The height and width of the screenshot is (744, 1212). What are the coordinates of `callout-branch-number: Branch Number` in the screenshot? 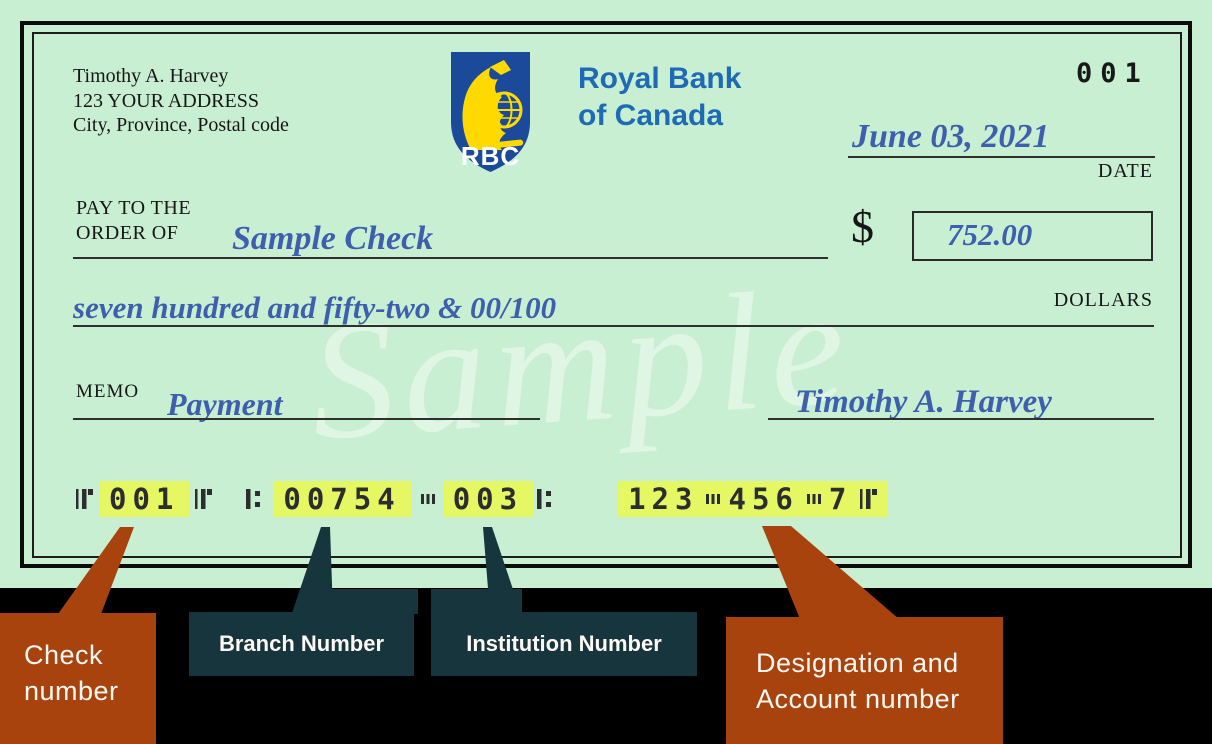 It's located at (301, 644).